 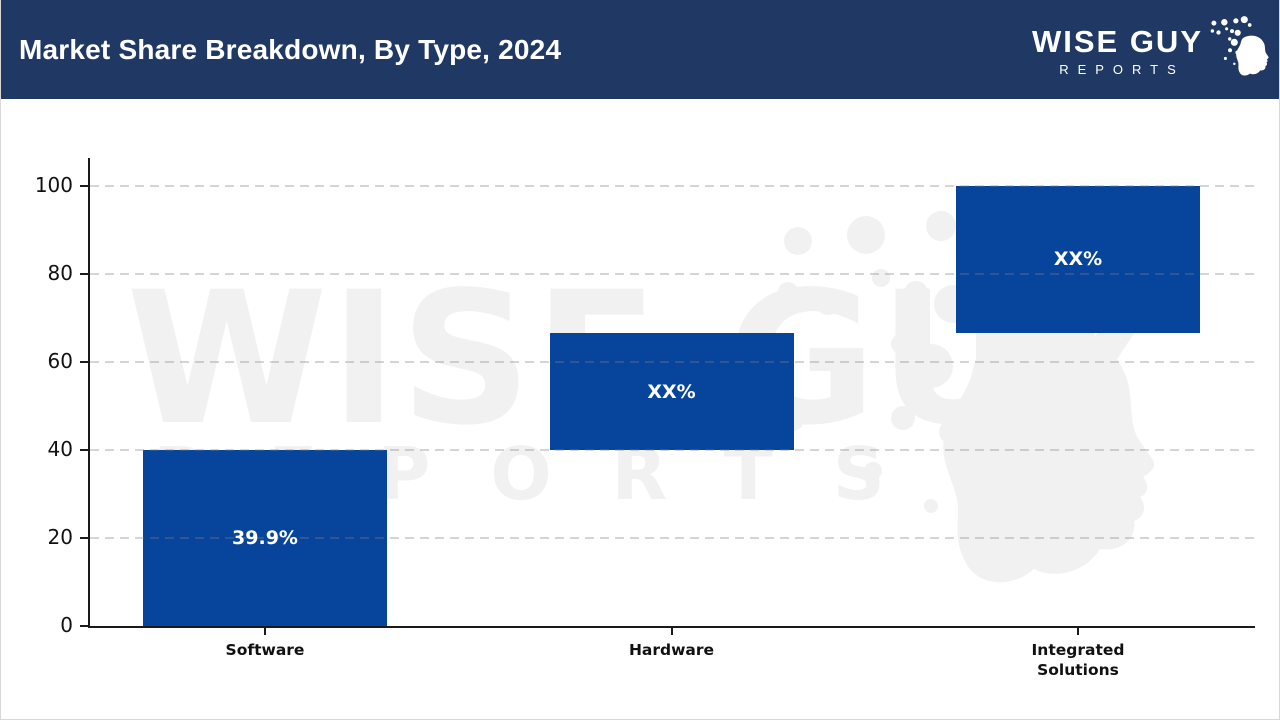 What do you see at coordinates (60, 273) in the screenshot?
I see `y-tick-label: 80` at bounding box center [60, 273].